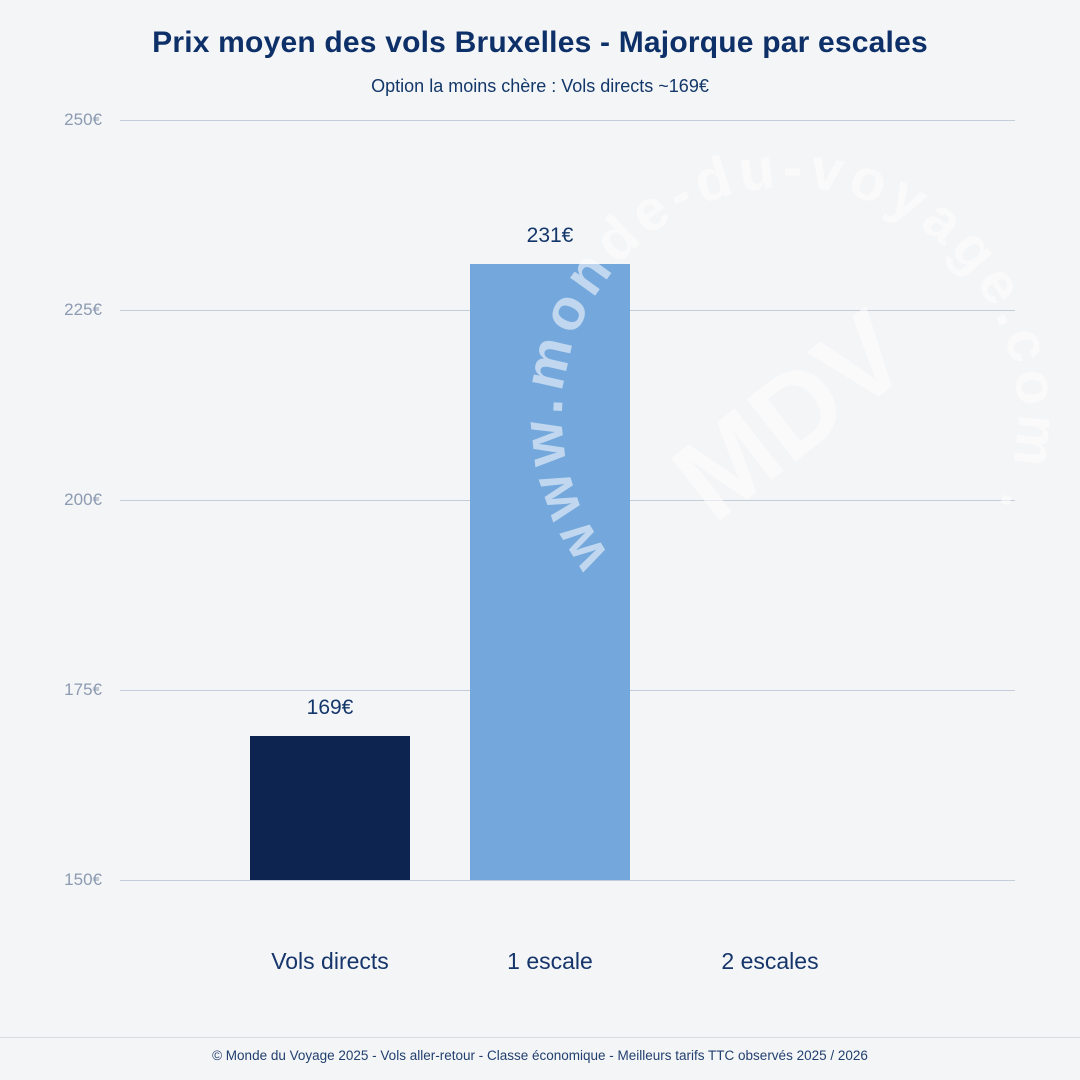  Describe the element at coordinates (83, 879) in the screenshot. I see `y-axis-tick-label: 150€` at that location.